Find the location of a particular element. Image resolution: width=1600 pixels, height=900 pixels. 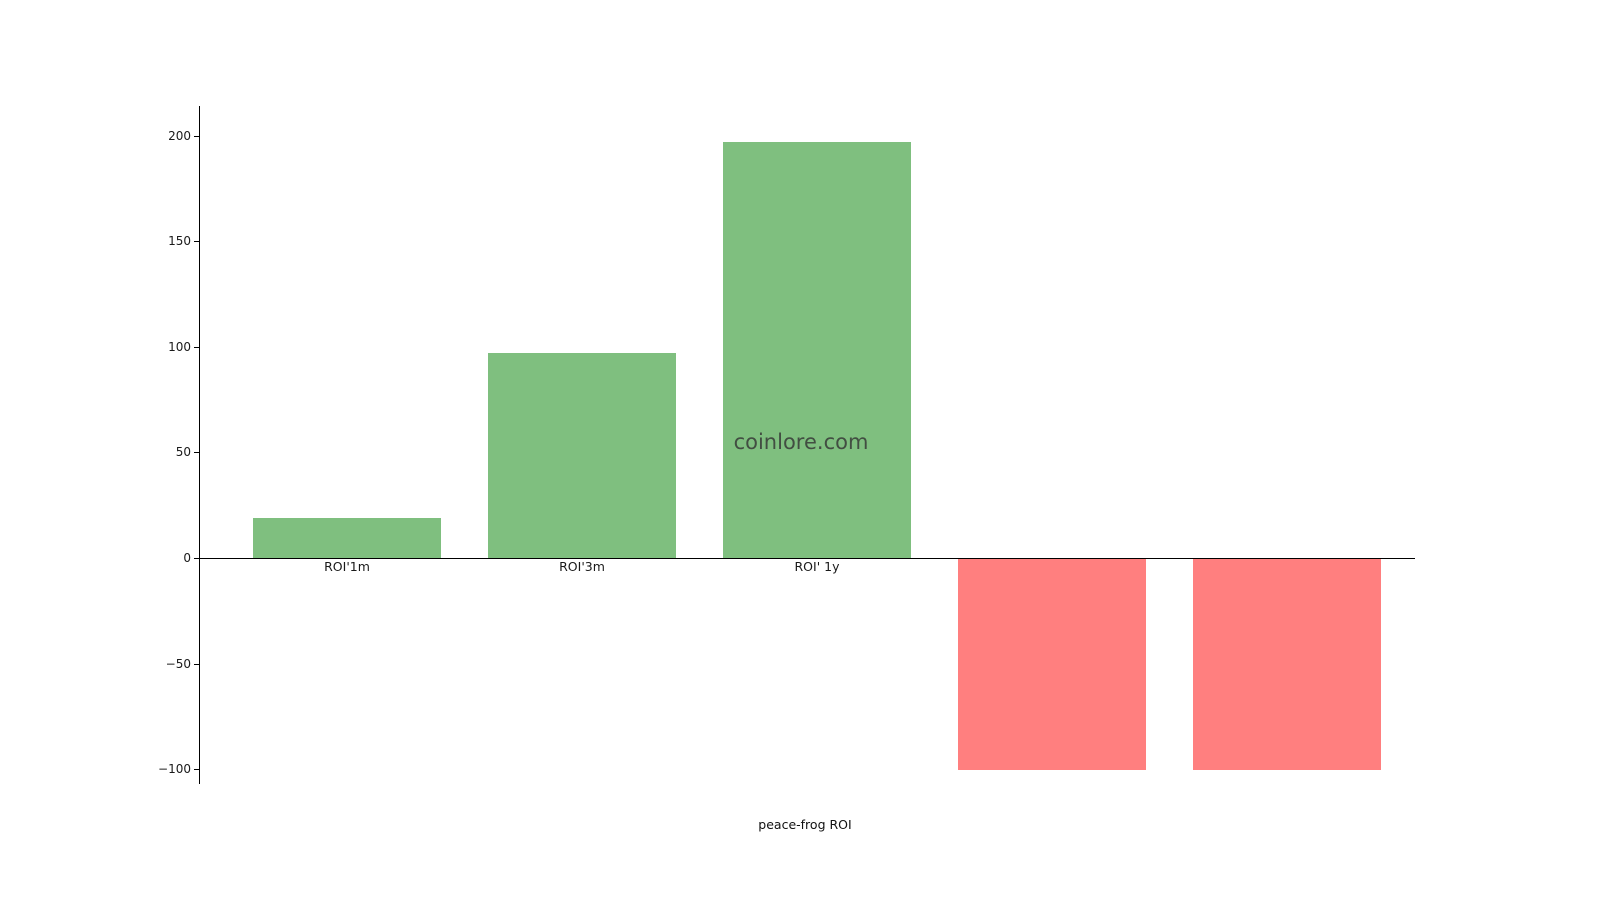

y-tick-label: 0 is located at coordinates (187, 558).